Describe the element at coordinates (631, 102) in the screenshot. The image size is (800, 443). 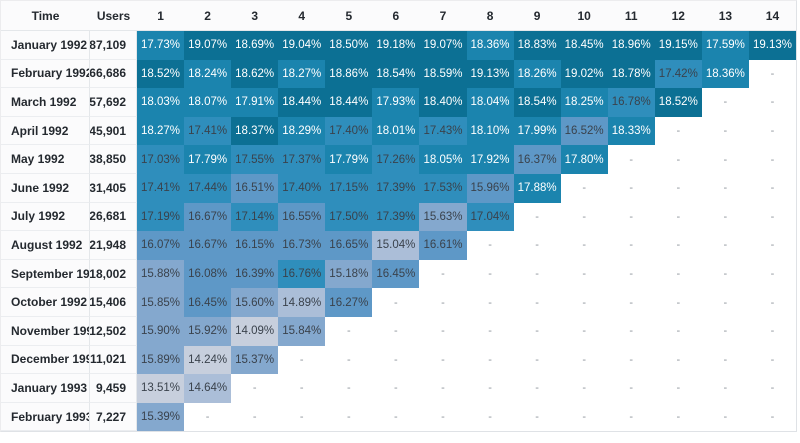
I see `retention-cell: 16.78%` at that location.